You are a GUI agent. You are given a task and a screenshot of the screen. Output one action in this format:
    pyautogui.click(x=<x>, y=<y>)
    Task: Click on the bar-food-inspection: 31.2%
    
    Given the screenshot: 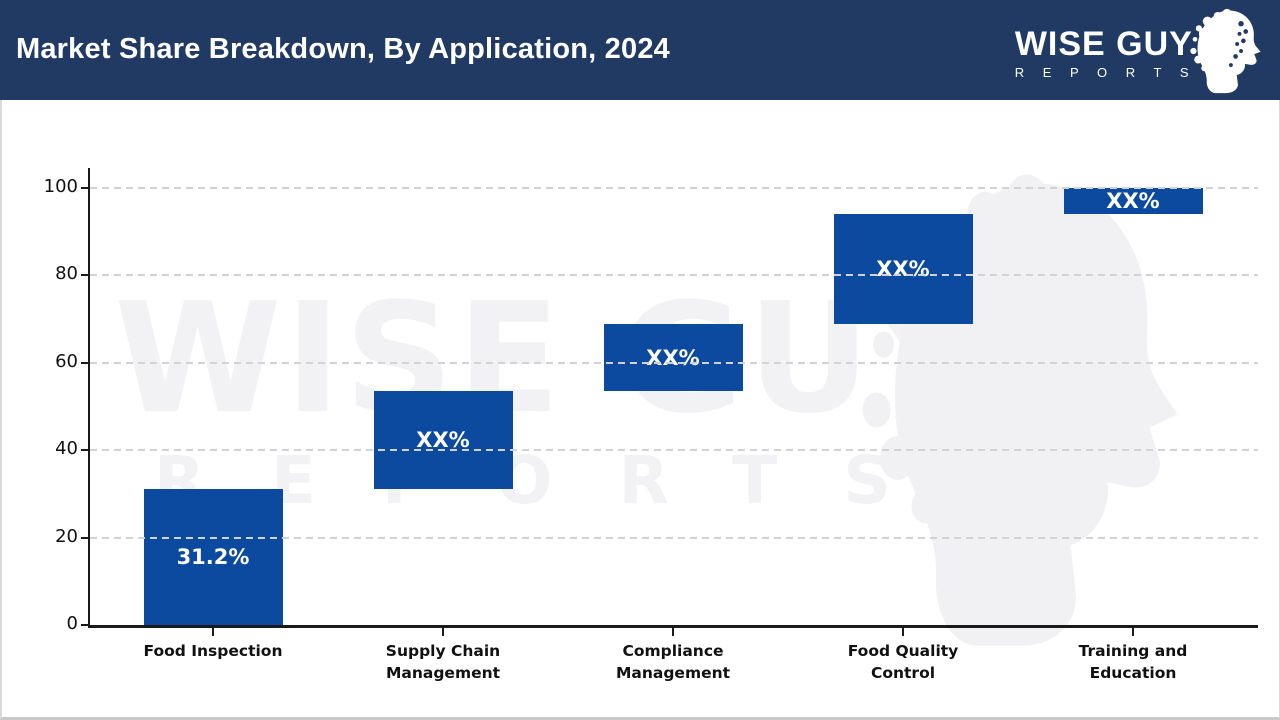 What is the action you would take?
    pyautogui.click(x=213, y=556)
    